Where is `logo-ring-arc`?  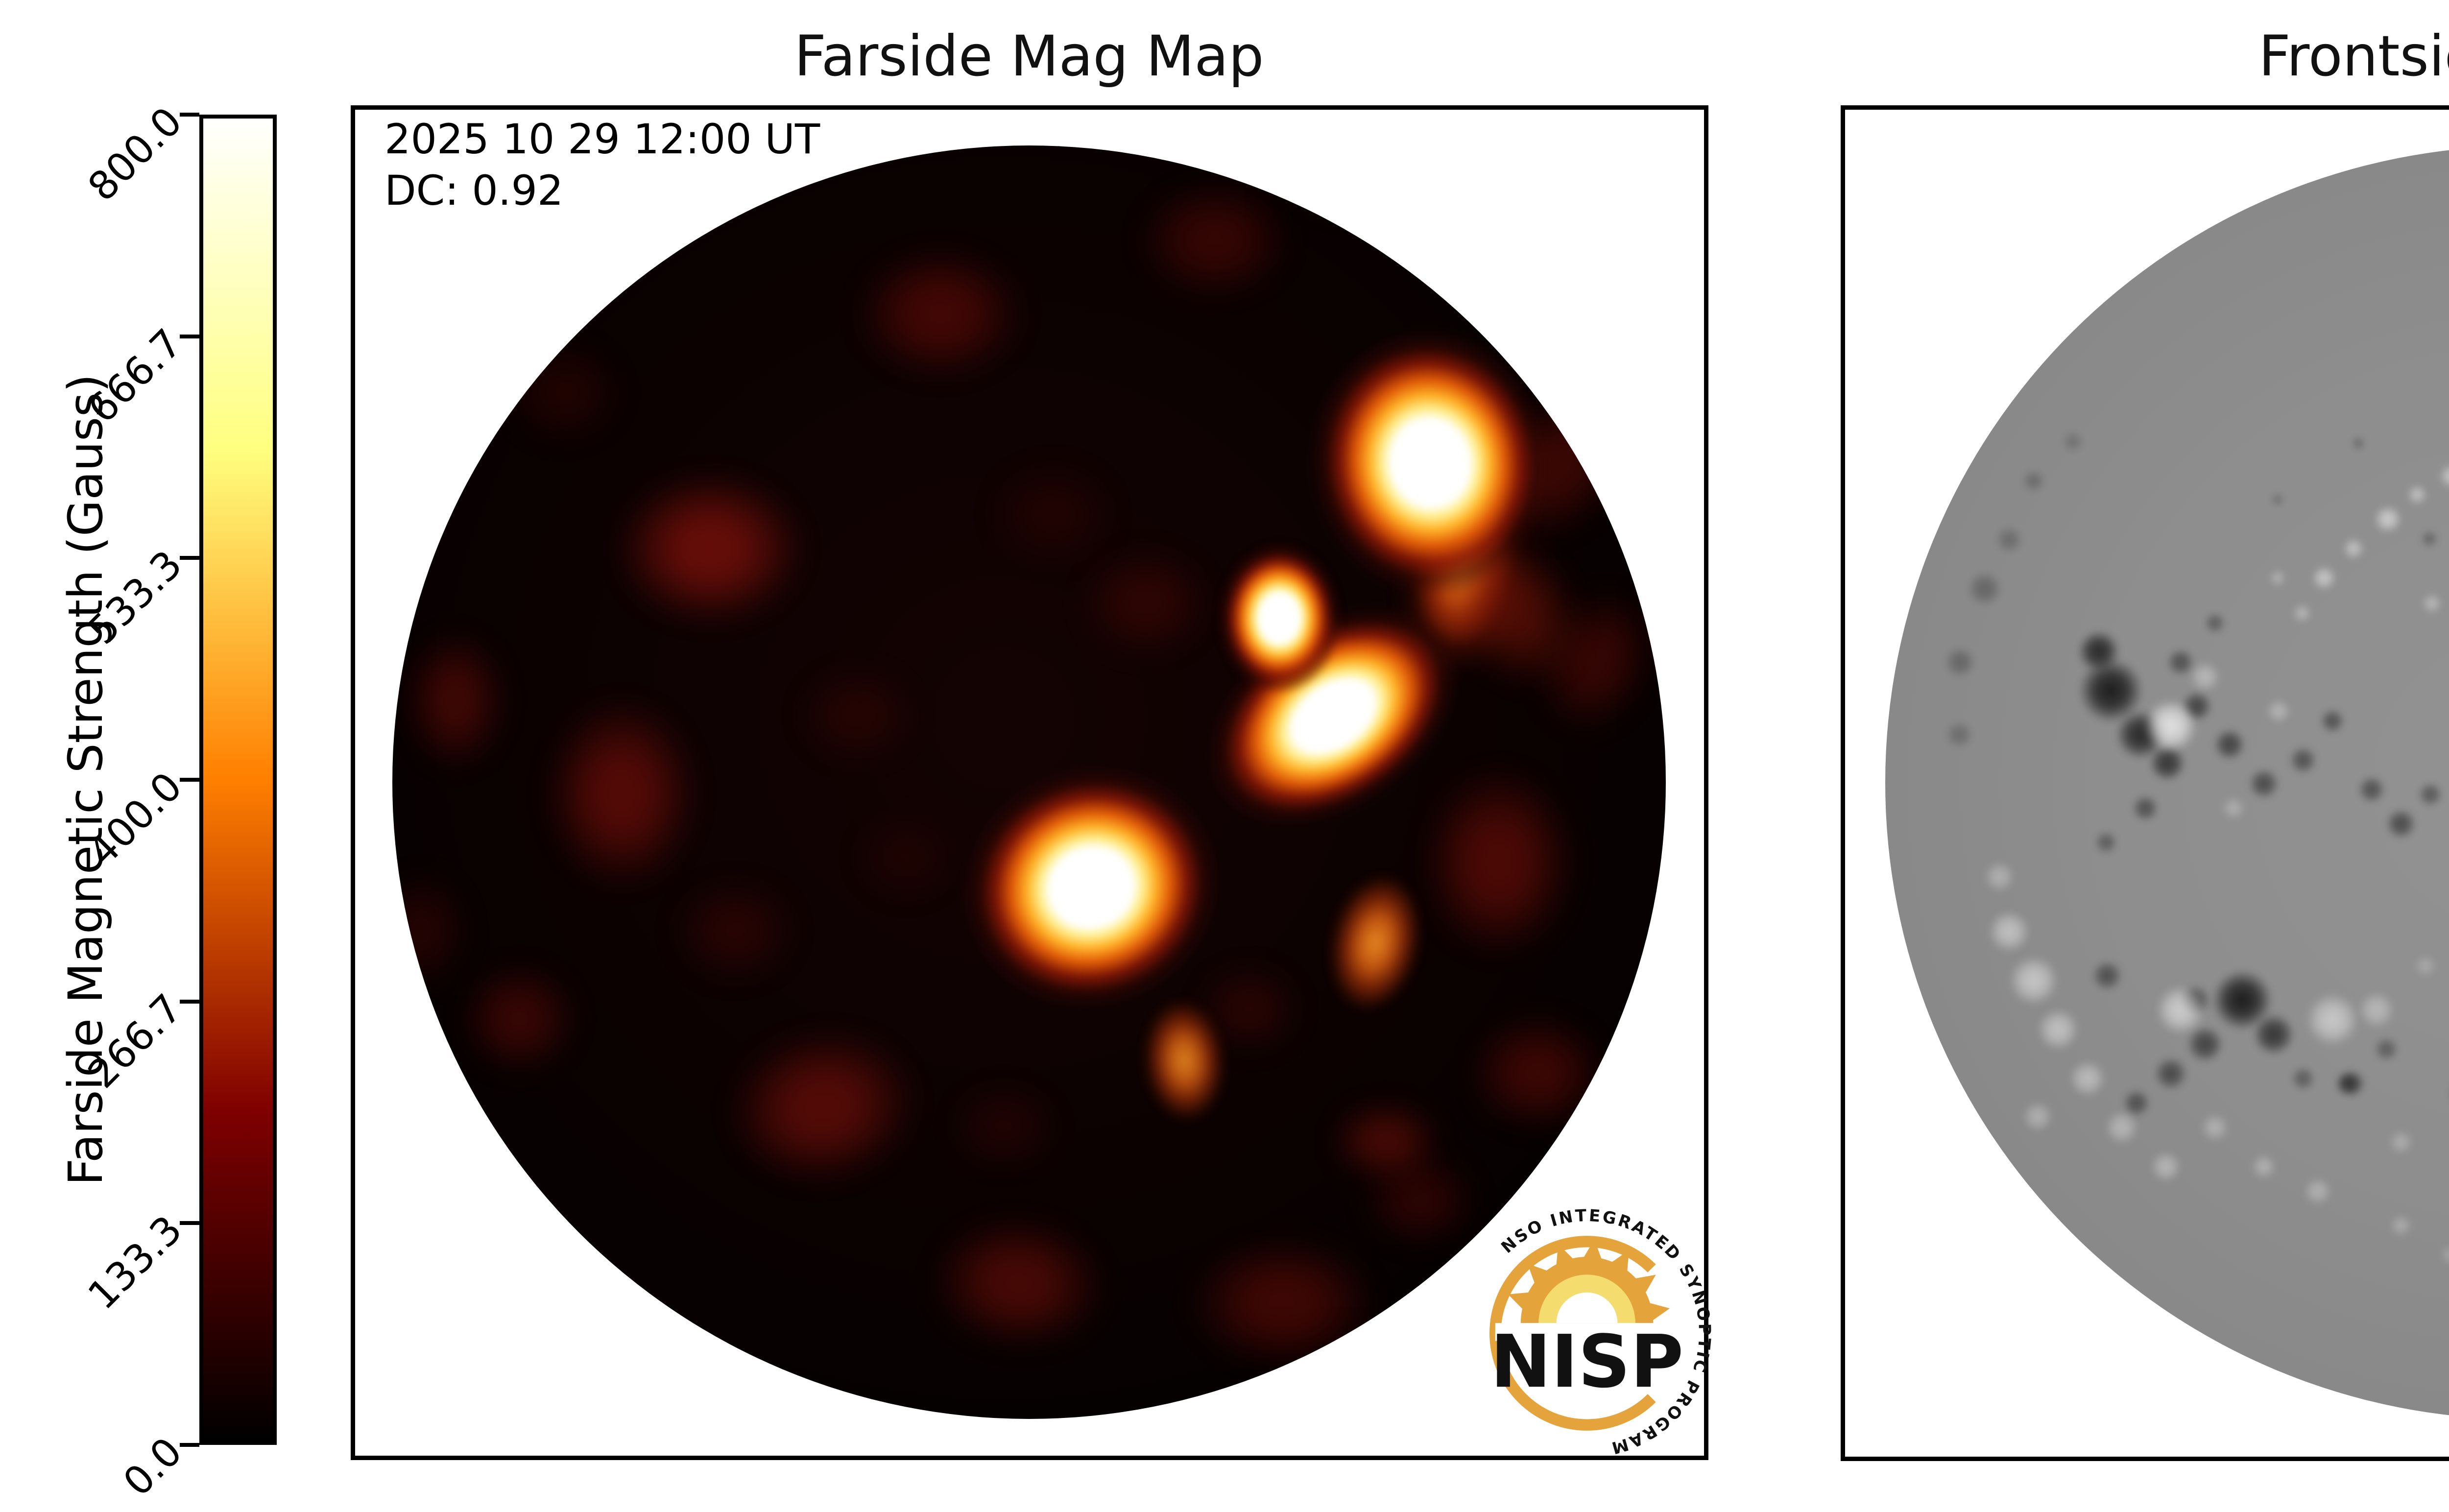 logo-ring-arc is located at coordinates (1572, 1333).